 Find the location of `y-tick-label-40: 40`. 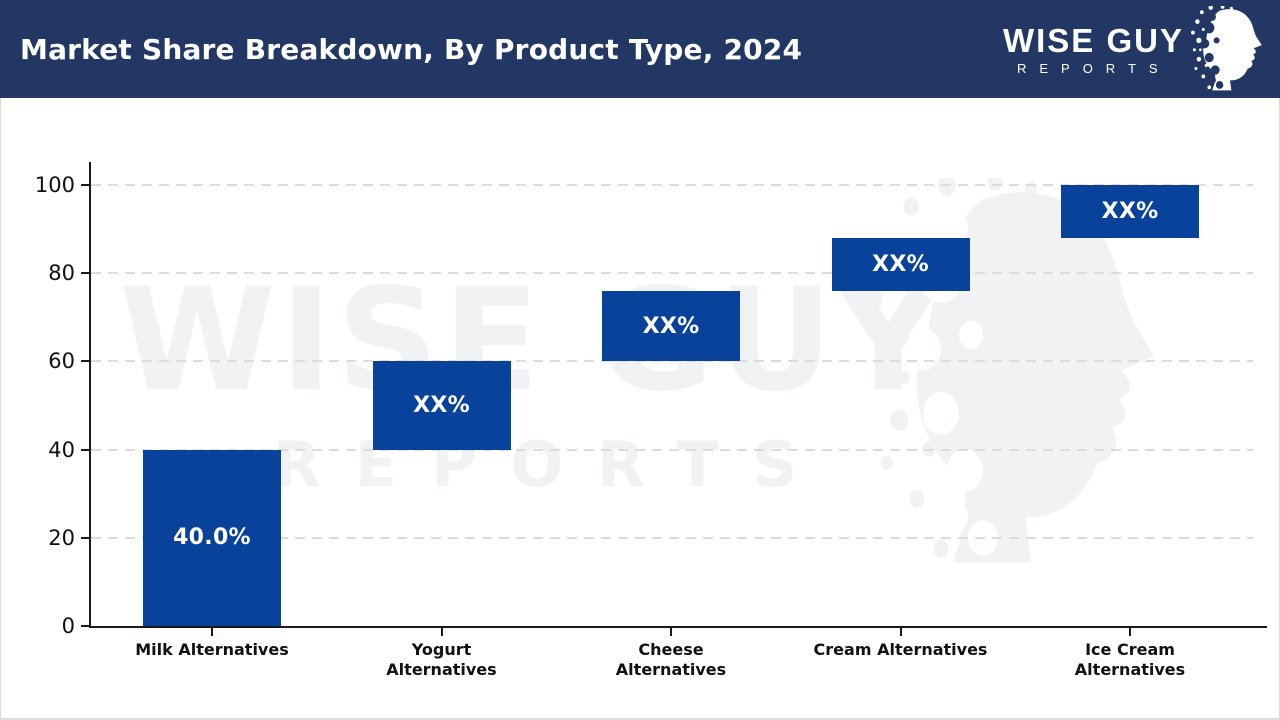

y-tick-label-40: 40 is located at coordinates (61, 449).